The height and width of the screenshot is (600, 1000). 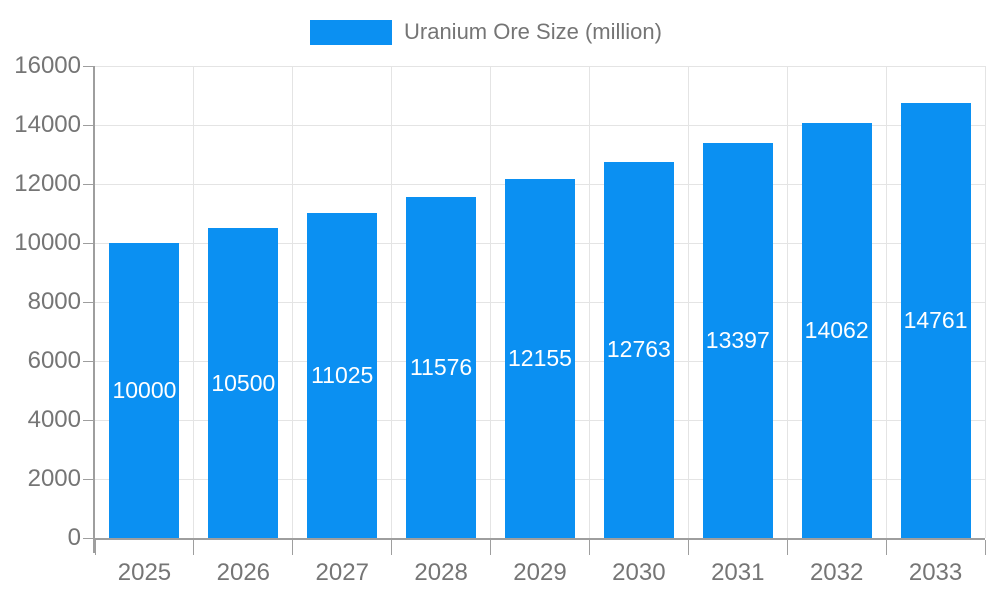 I want to click on x-axis-tick-label: 2025, so click(x=144, y=572).